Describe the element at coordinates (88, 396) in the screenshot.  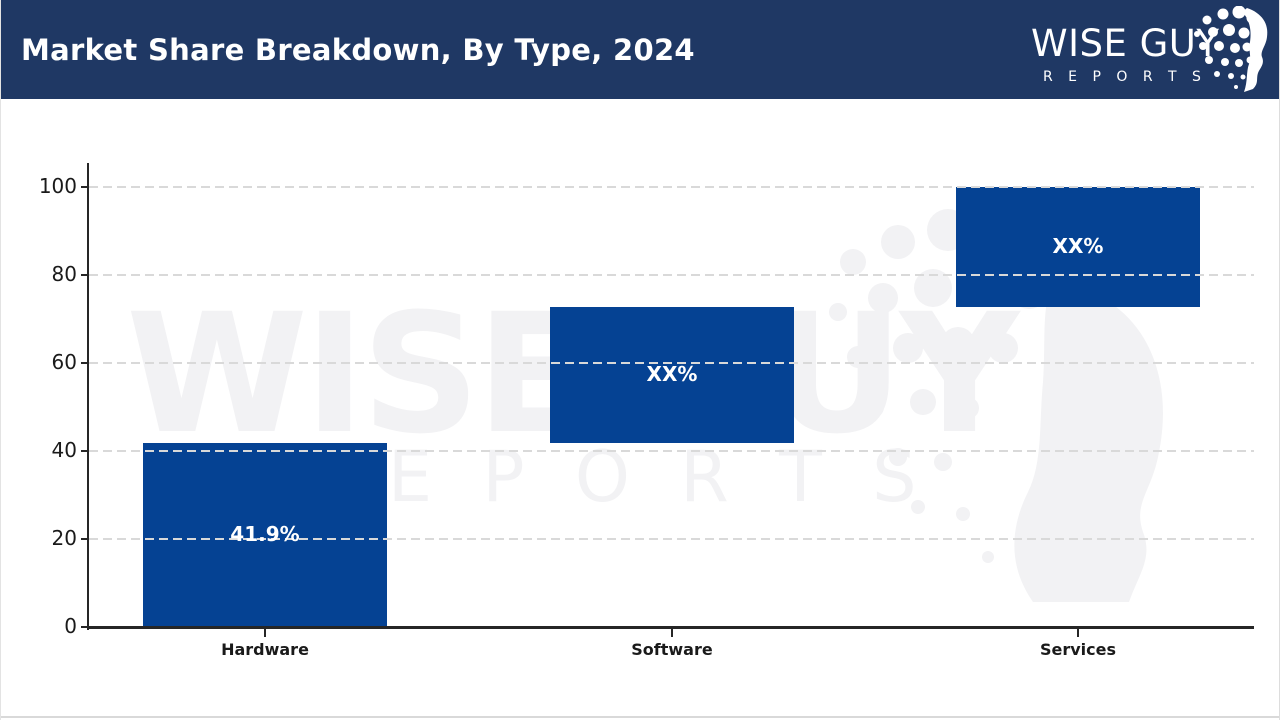
I see `y-axis-line` at that location.